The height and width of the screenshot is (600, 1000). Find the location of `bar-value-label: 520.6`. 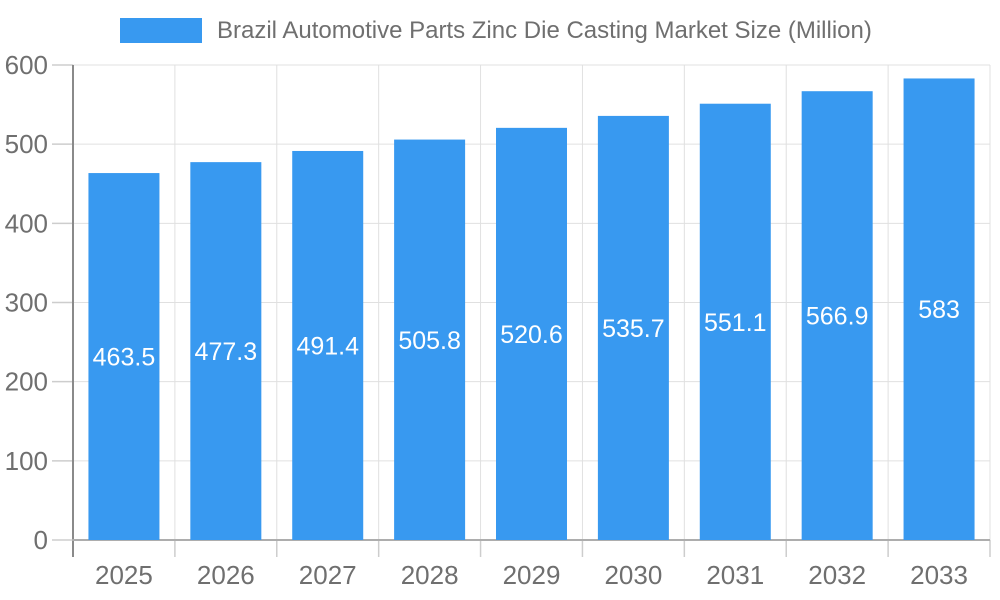

bar-value-label: 520.6 is located at coordinates (531, 335).